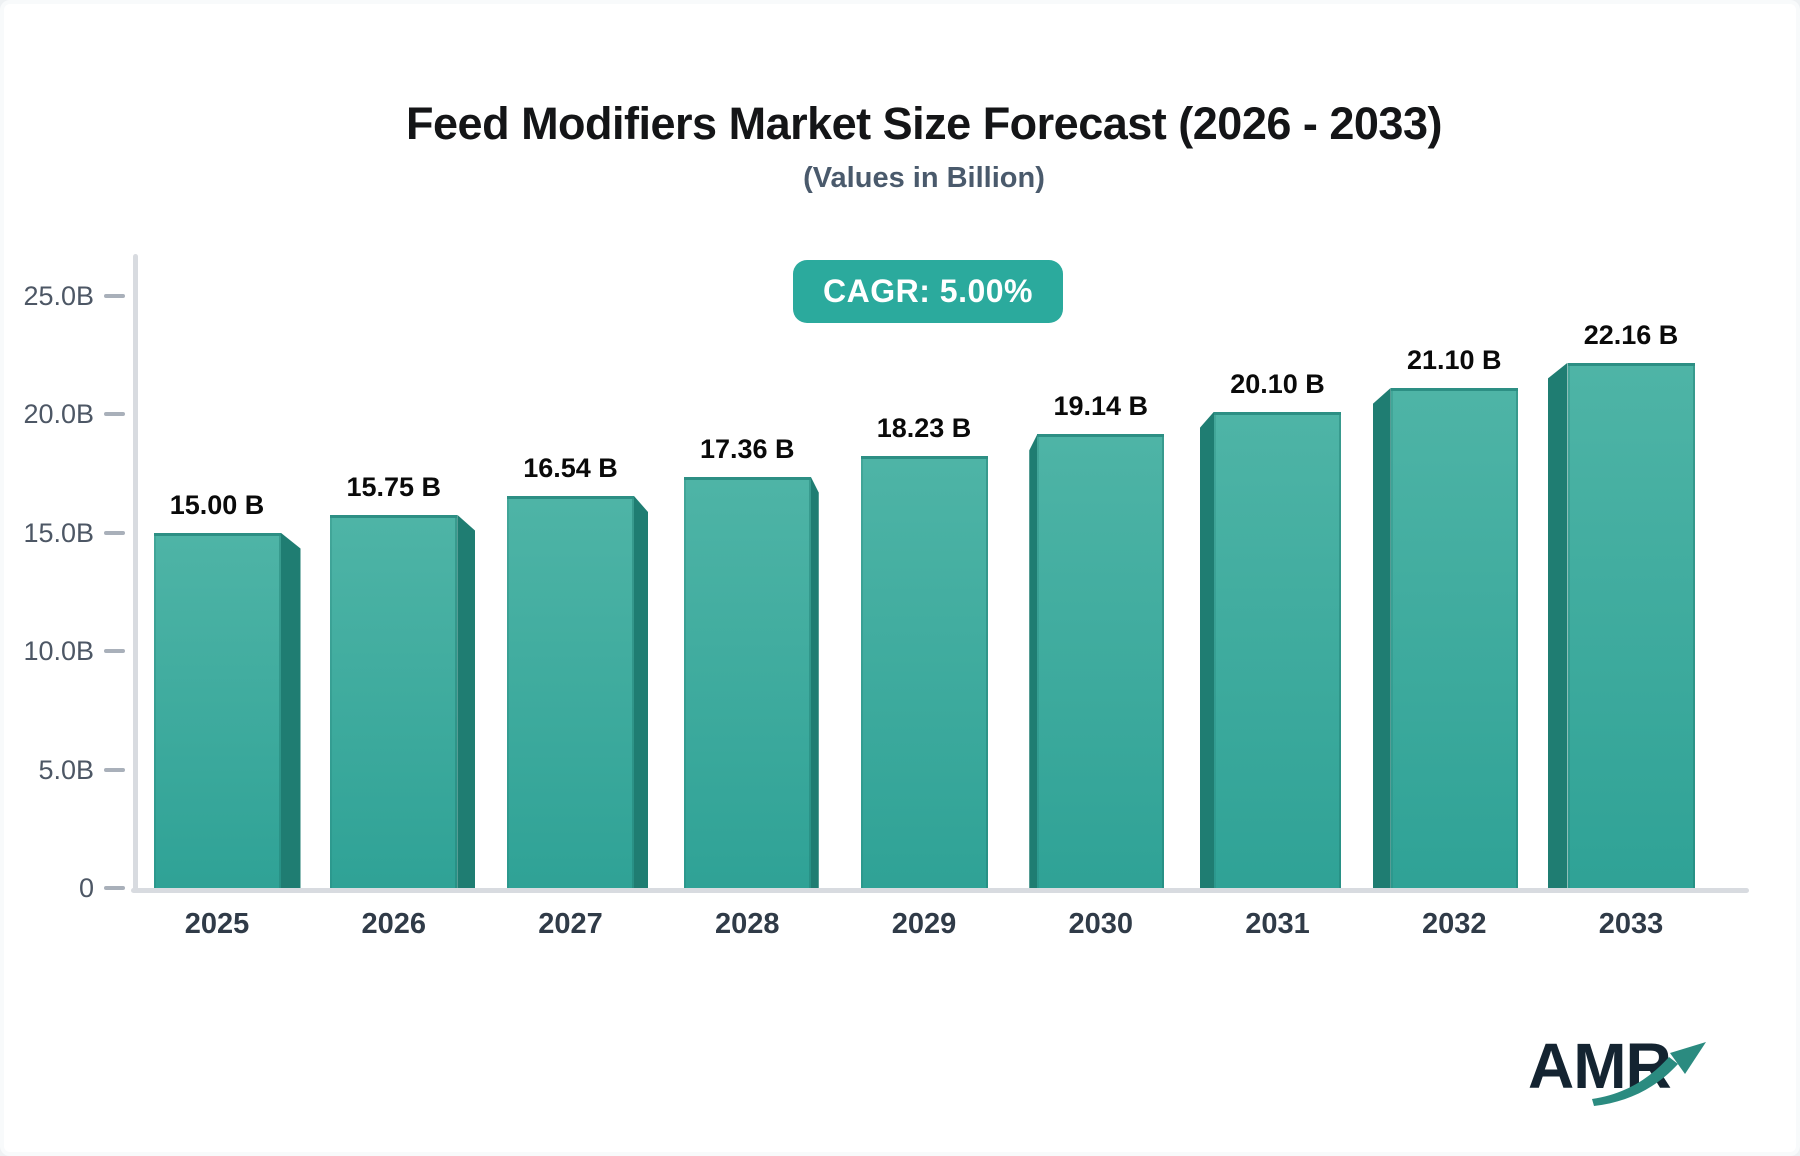 Image resolution: width=1800 pixels, height=1156 pixels. I want to click on bar-2029, so click(924, 671).